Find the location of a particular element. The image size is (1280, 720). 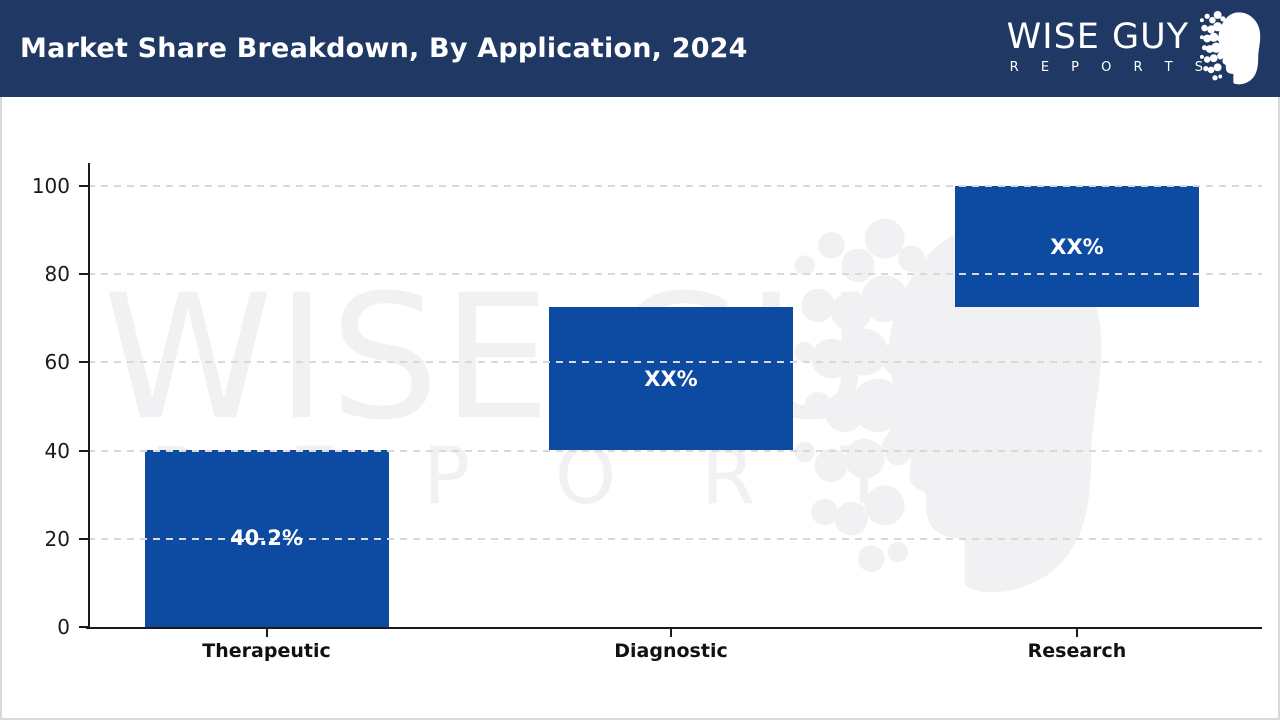

category-label-research: Research is located at coordinates (1077, 651).